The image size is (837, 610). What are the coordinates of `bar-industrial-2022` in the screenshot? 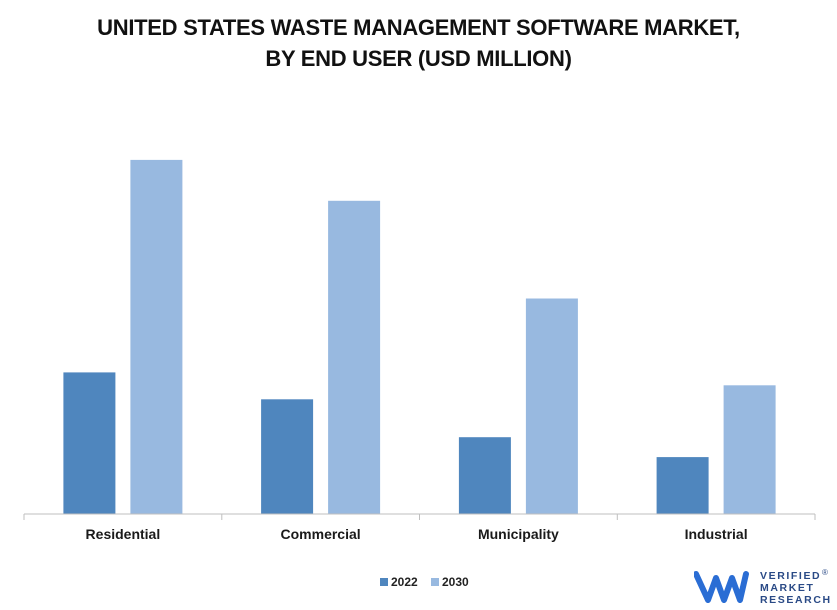 It's located at (682, 485).